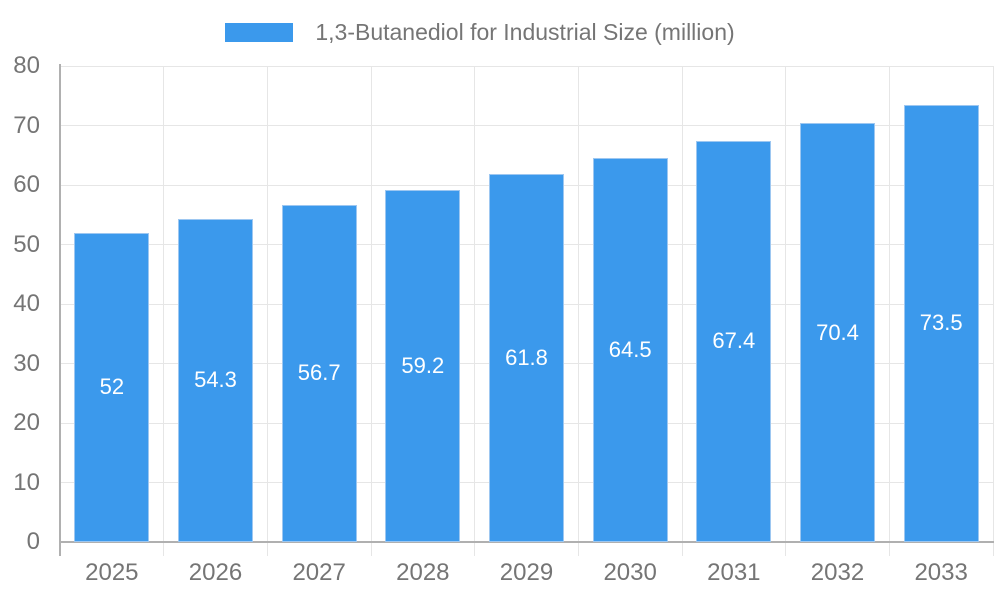  What do you see at coordinates (26, 184) in the screenshot?
I see `y-axis-tick-label: 60` at bounding box center [26, 184].